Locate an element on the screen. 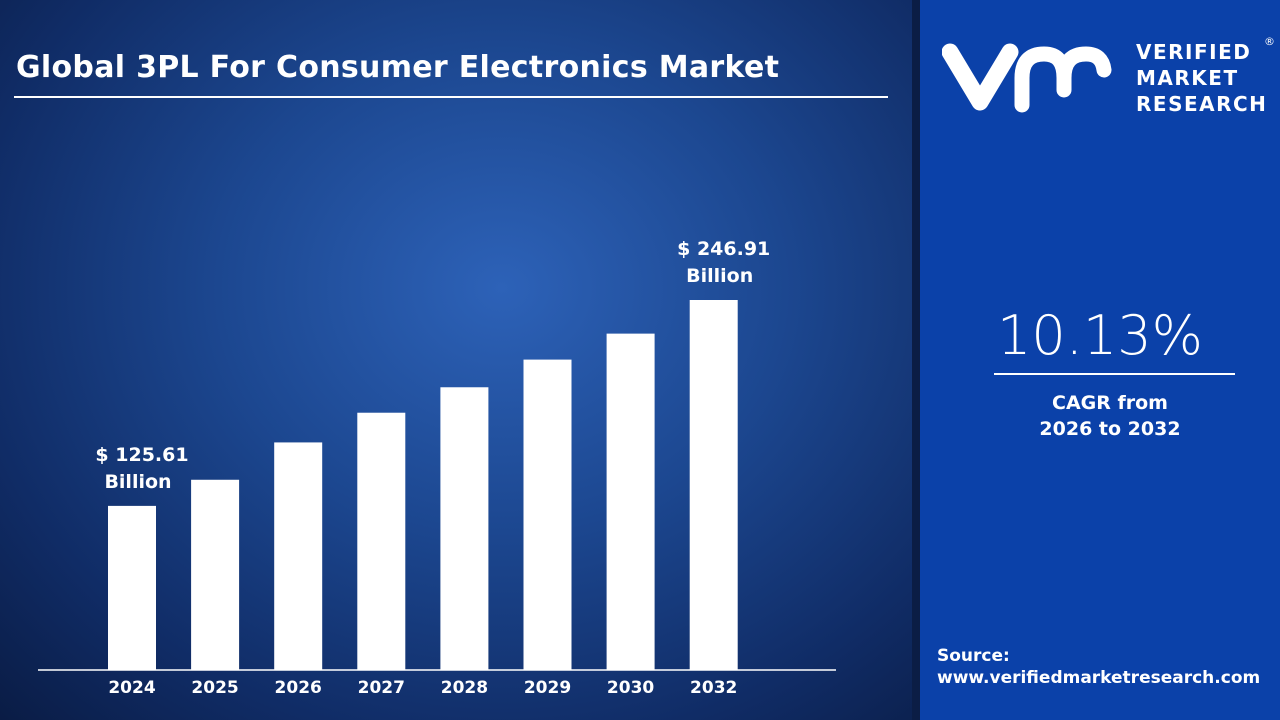  bar-2032 is located at coordinates (713, 485).